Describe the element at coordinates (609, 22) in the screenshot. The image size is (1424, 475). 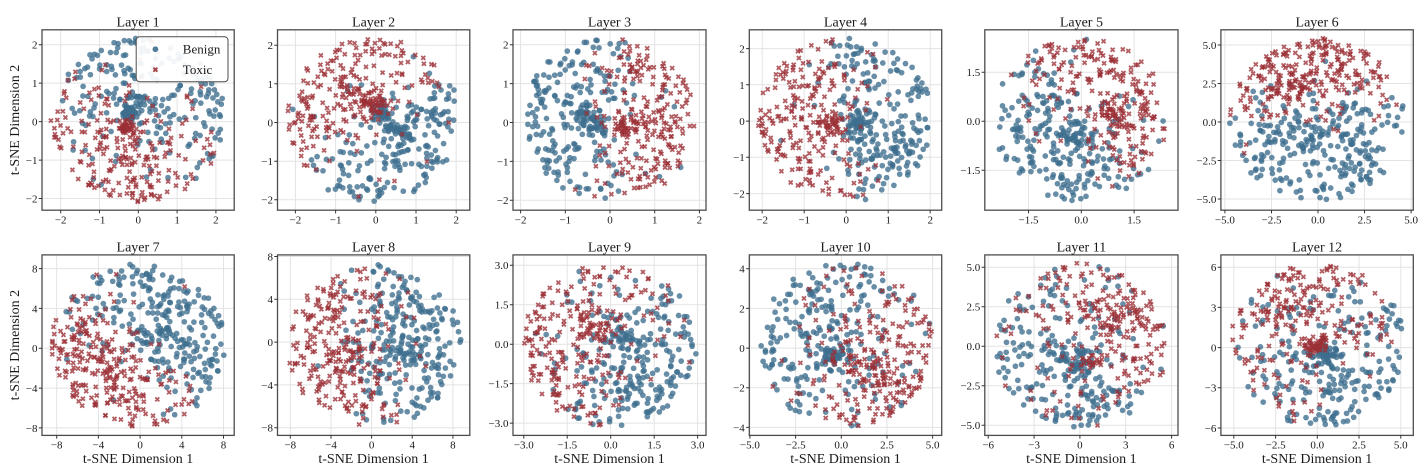
I see `svg-text: Layer 3` at that location.